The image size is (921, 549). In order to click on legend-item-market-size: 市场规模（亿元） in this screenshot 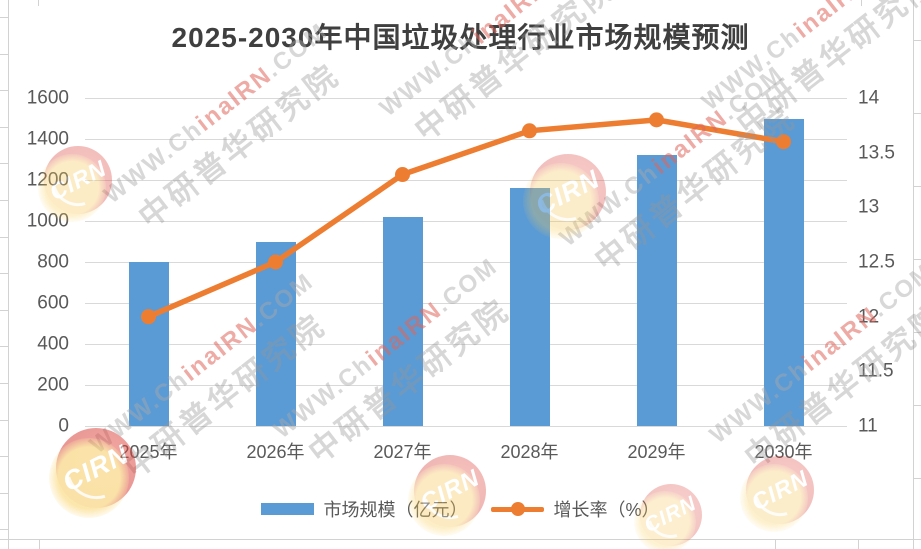, I will do `click(364, 509)`.